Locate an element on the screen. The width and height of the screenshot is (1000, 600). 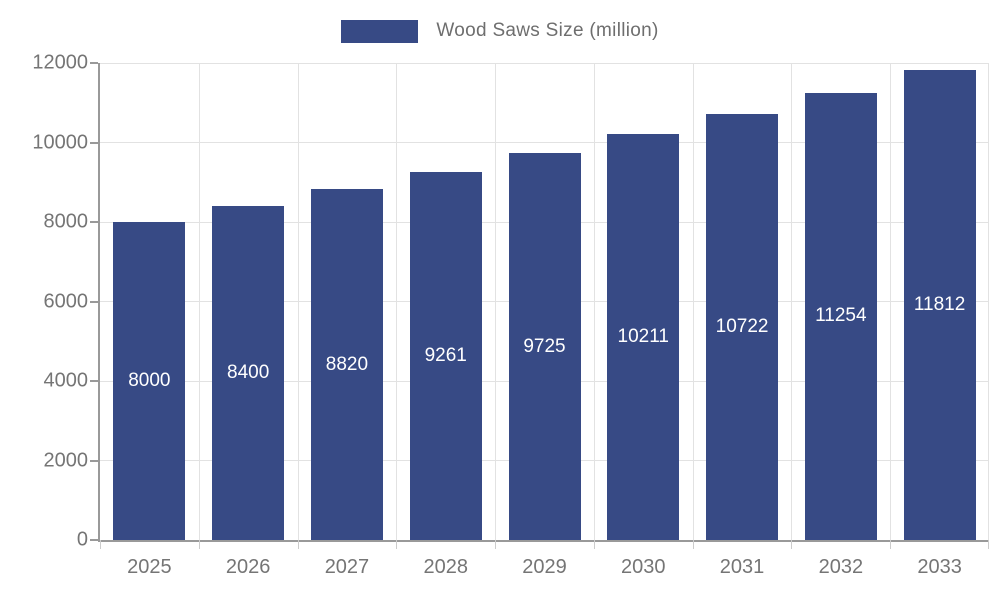
bar-value-label: 9261 is located at coordinates (445, 355).